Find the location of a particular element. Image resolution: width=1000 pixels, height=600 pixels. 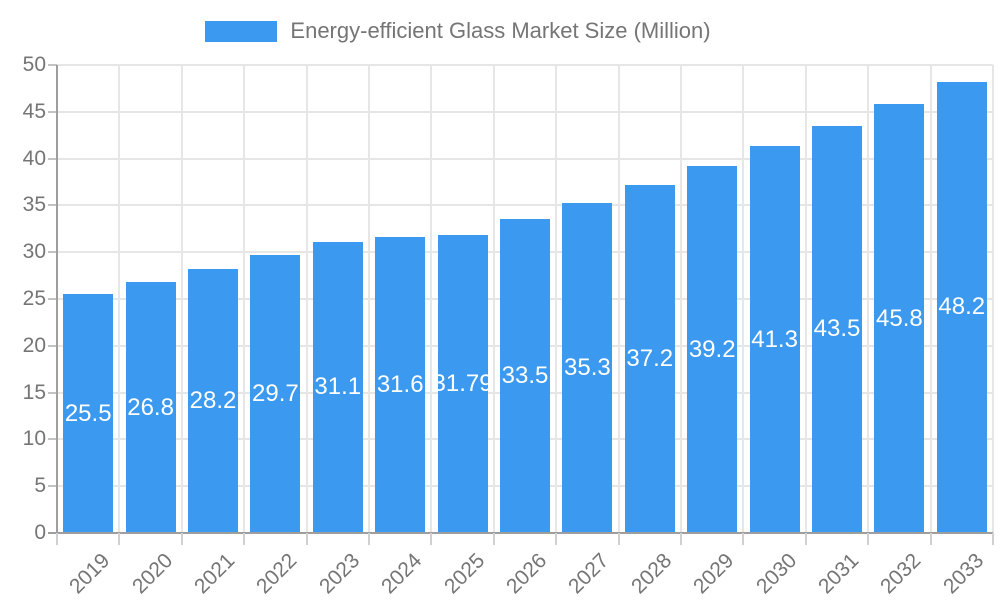

x-axis-tick-label: 2032 is located at coordinates (901, 574).